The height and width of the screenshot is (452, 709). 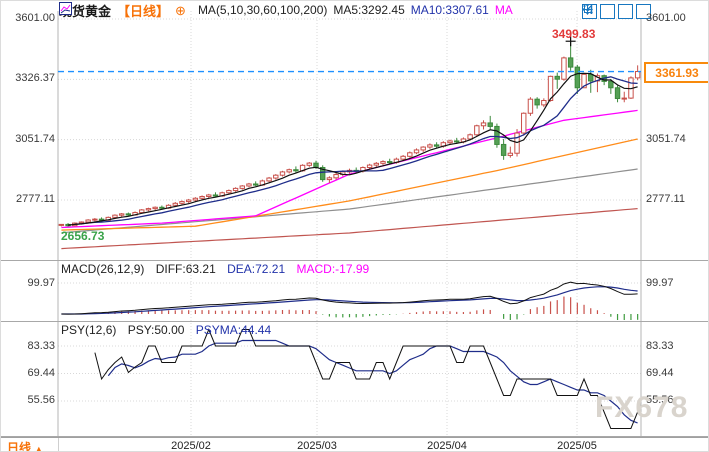 What do you see at coordinates (447, 446) in the screenshot?
I see `x-axis-label: 2025/04` at bounding box center [447, 446].